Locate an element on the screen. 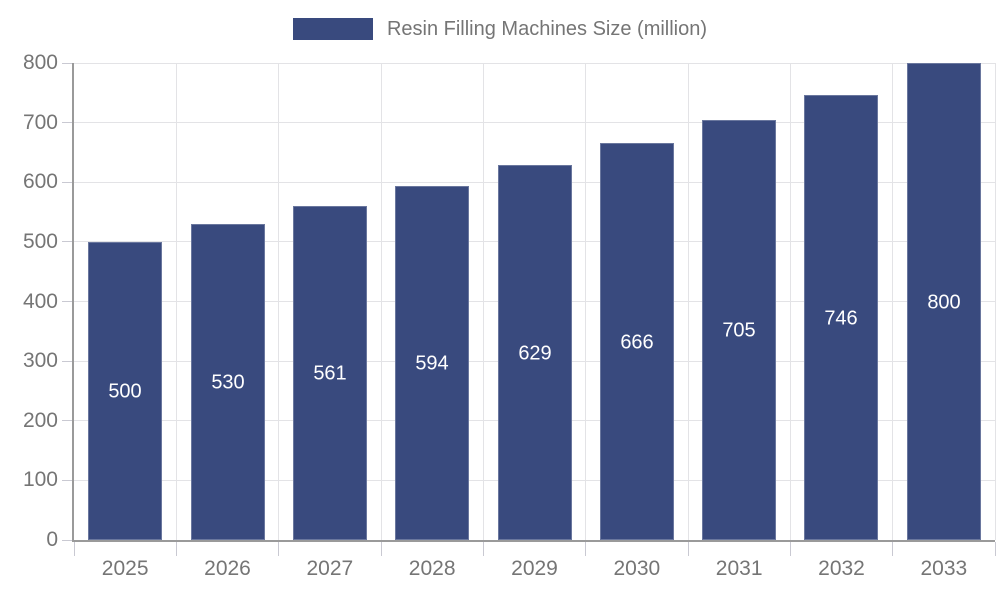  y-axis-label: 400 is located at coordinates (40, 301).